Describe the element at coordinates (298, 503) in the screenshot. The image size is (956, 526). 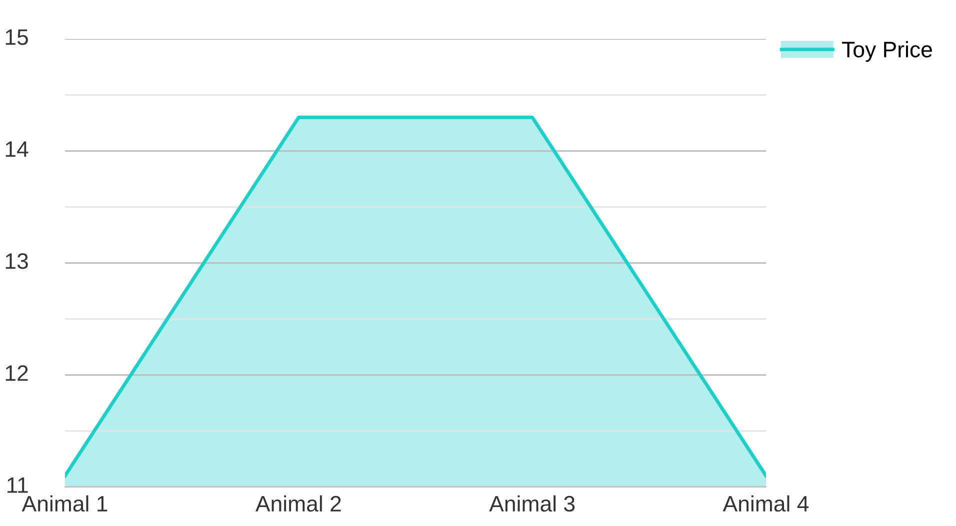
I see `x-tick-label: Animal 2` at that location.